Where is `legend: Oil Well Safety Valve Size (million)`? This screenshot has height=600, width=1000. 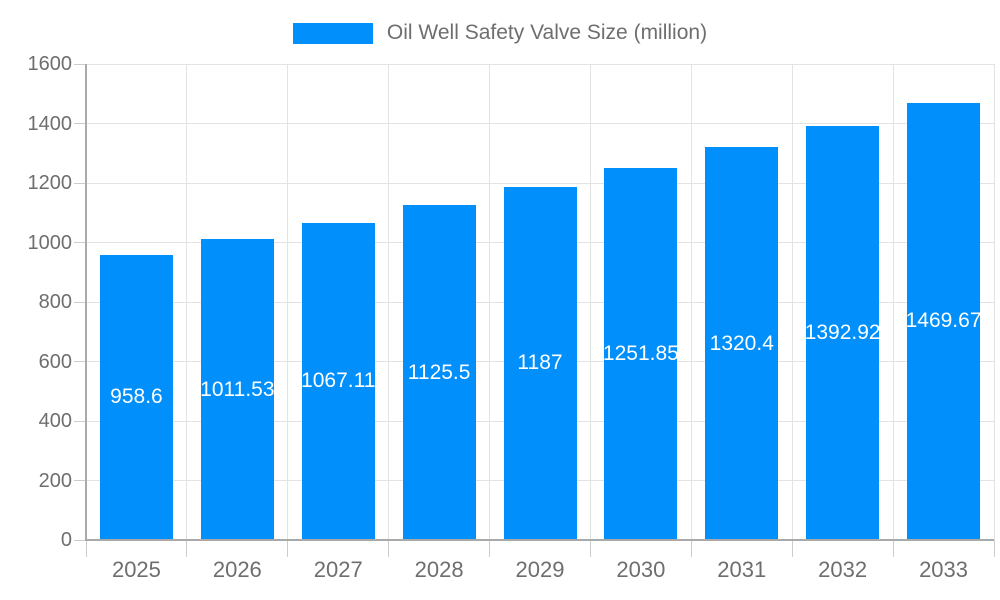
legend: Oil Well Safety Valve Size (million) is located at coordinates (500, 33).